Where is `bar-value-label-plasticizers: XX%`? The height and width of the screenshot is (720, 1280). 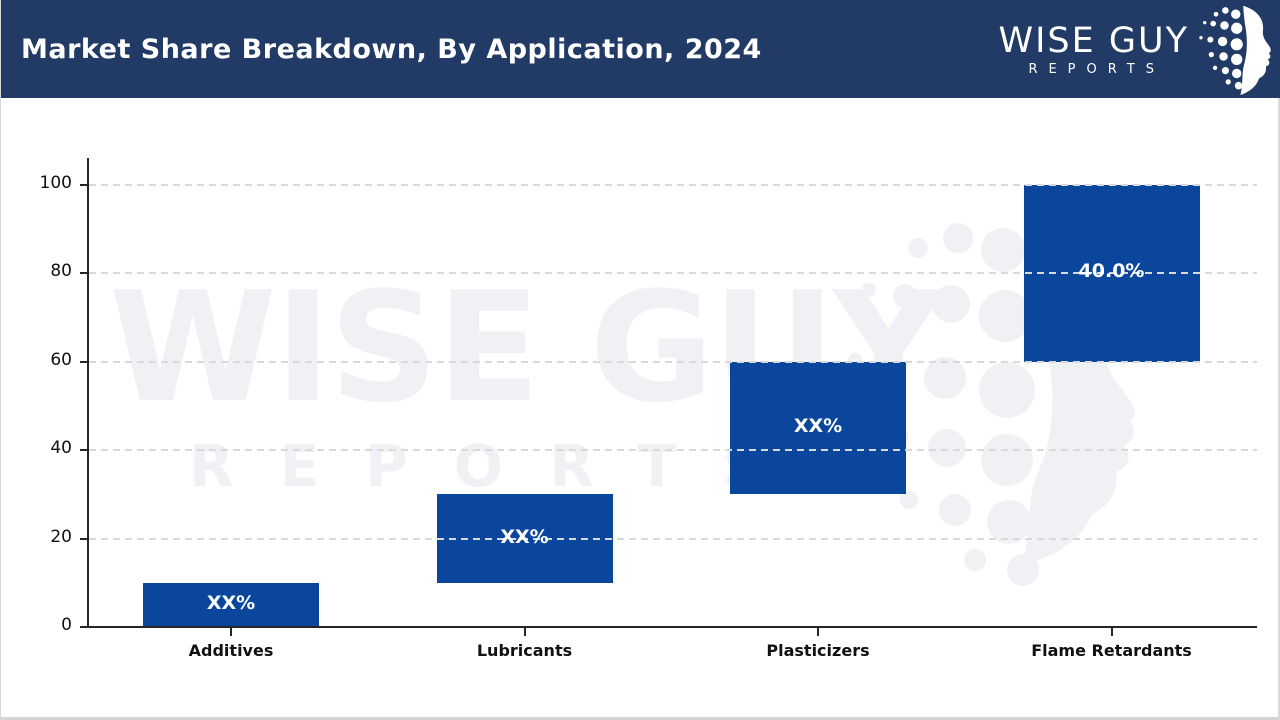 bar-value-label-plasticizers: XX% is located at coordinates (818, 426).